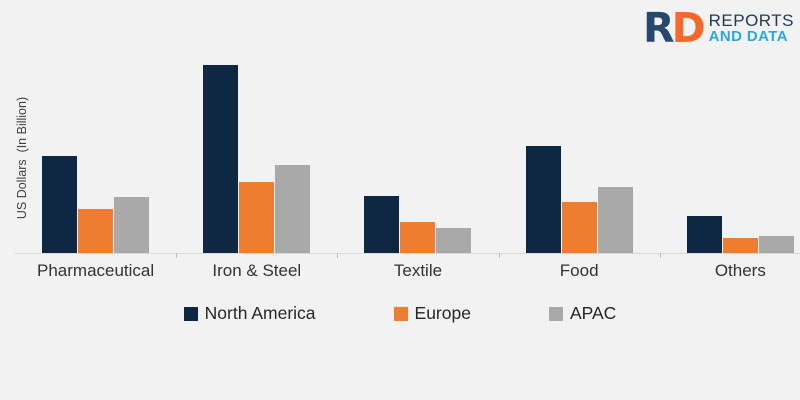 This screenshot has height=400, width=800. What do you see at coordinates (257, 217) in the screenshot?
I see `bar-europe-iron-steel` at bounding box center [257, 217].